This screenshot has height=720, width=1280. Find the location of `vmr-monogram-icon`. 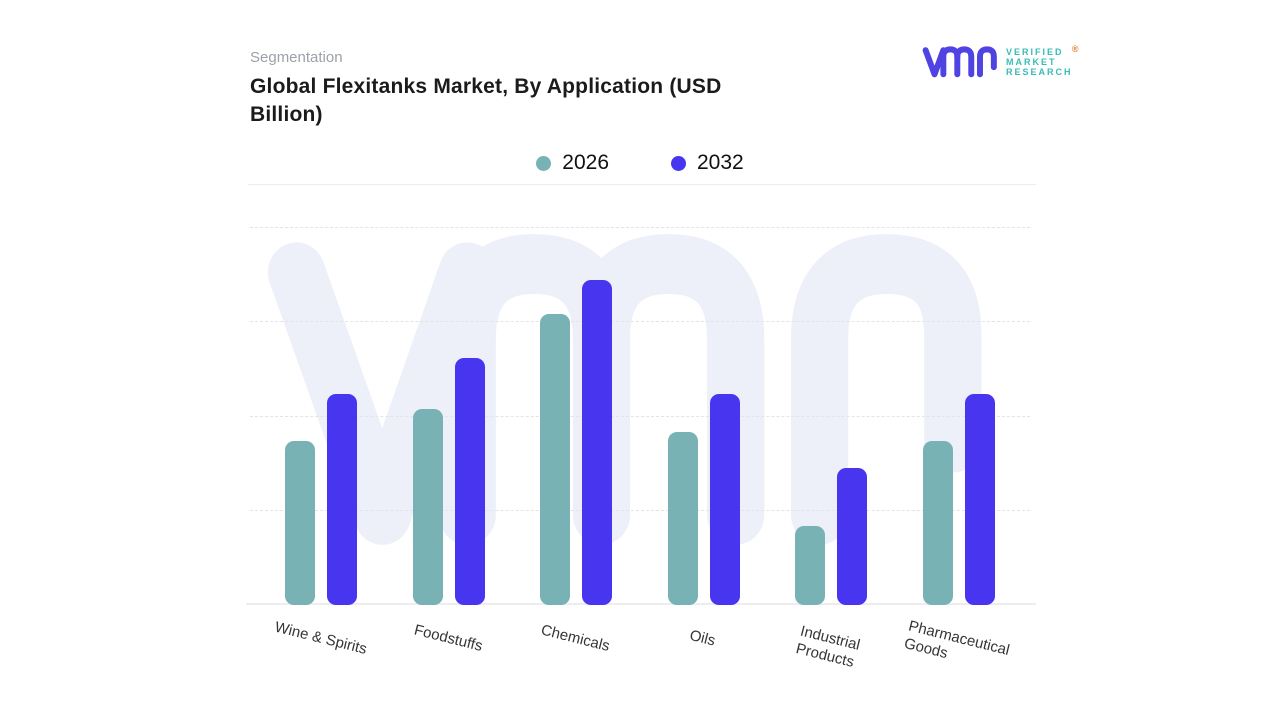

vmr-monogram-icon is located at coordinates (959, 62).